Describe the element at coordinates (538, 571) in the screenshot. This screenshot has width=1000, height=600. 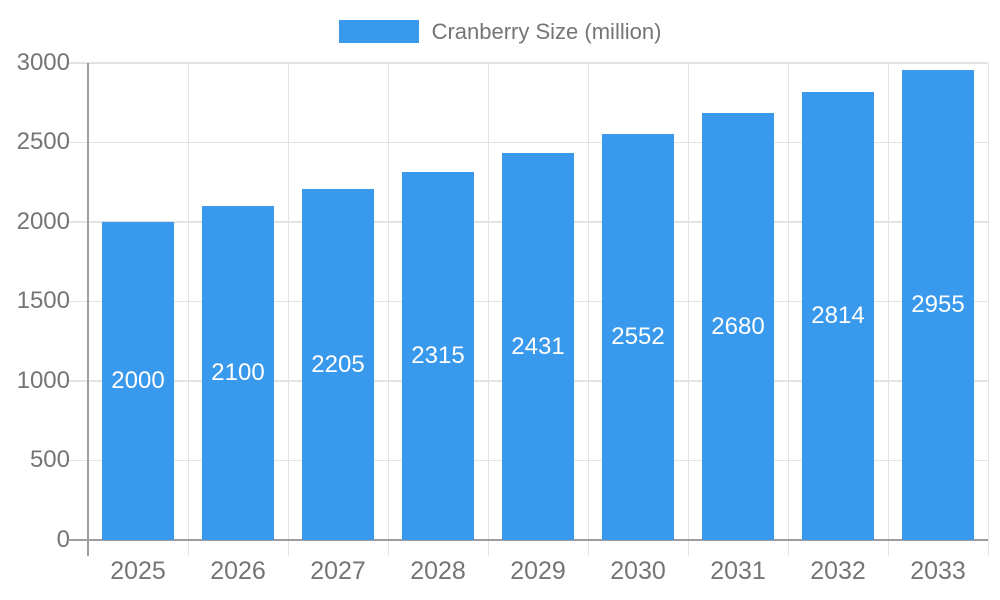
I see `x-tick-label: 2029` at that location.